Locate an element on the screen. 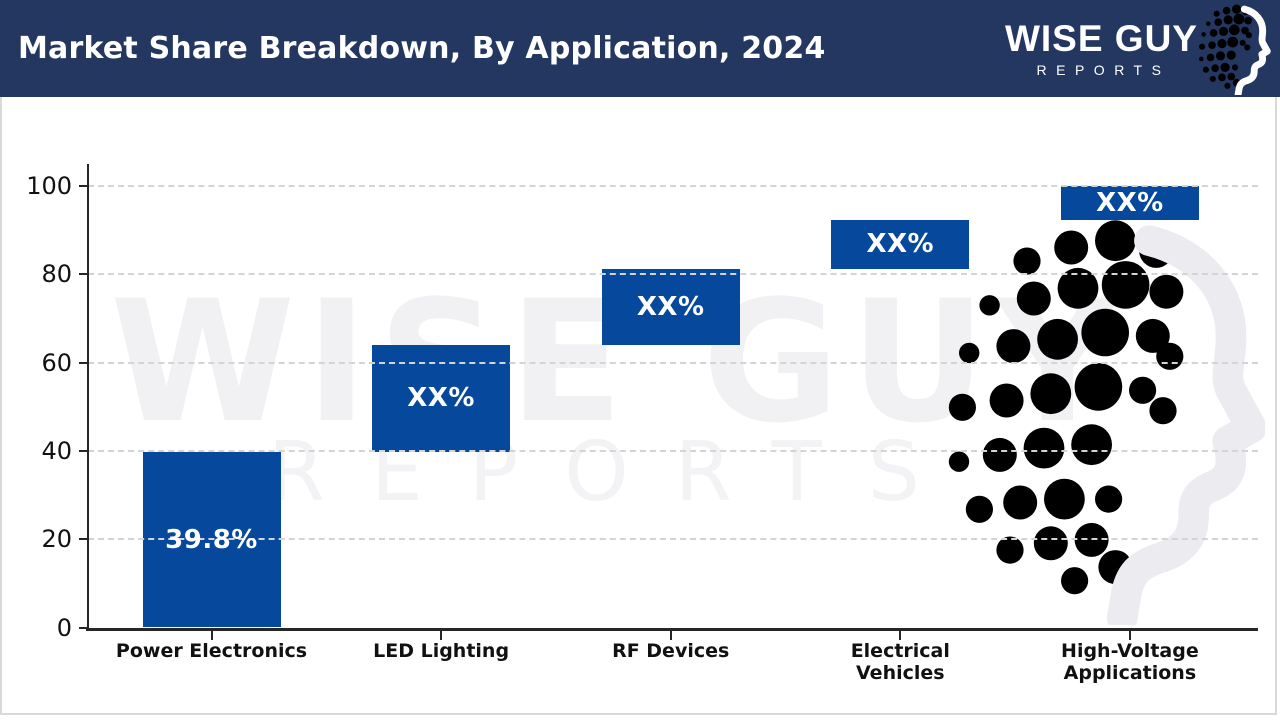 Image resolution: width=1280 pixels, height=720 pixels. y-tick-label-20: 20 is located at coordinates (56, 539).